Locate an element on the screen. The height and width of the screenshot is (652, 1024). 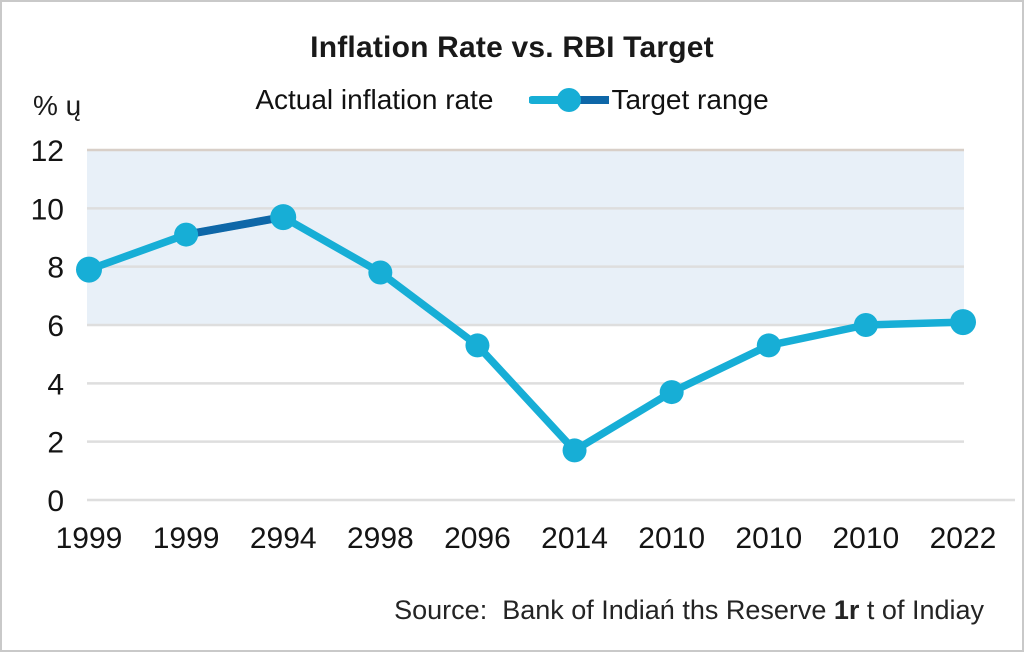
y-axis-unit-label: % ų is located at coordinates (57, 105).